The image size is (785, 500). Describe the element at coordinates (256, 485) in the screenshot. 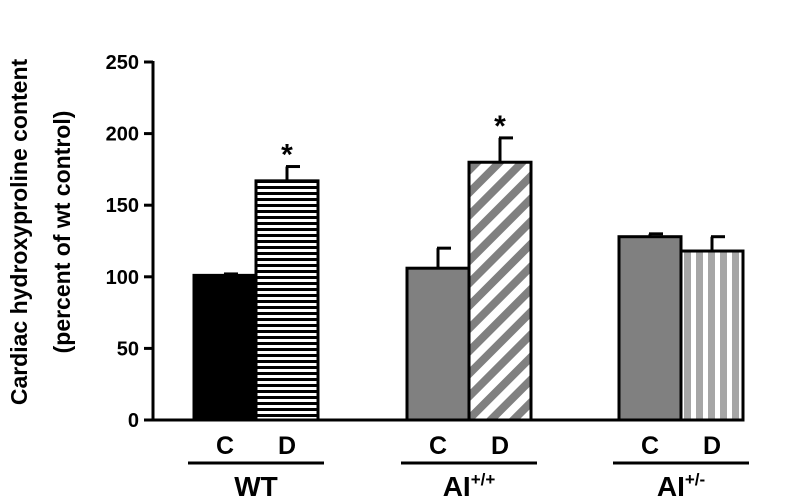

I see `group-label: WT` at that location.